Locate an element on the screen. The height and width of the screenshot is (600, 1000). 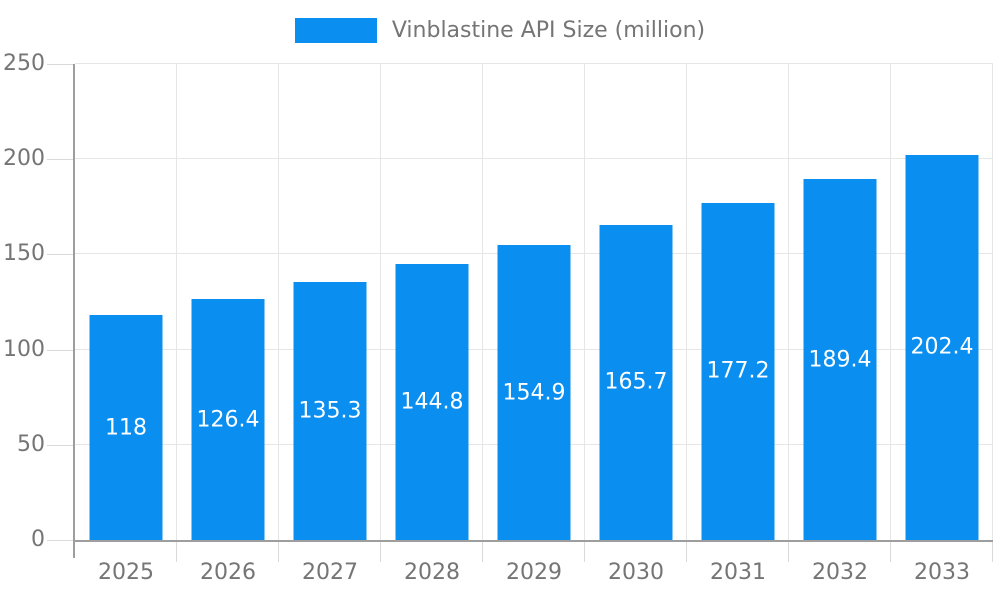
legend-swatch is located at coordinates (335, 30).